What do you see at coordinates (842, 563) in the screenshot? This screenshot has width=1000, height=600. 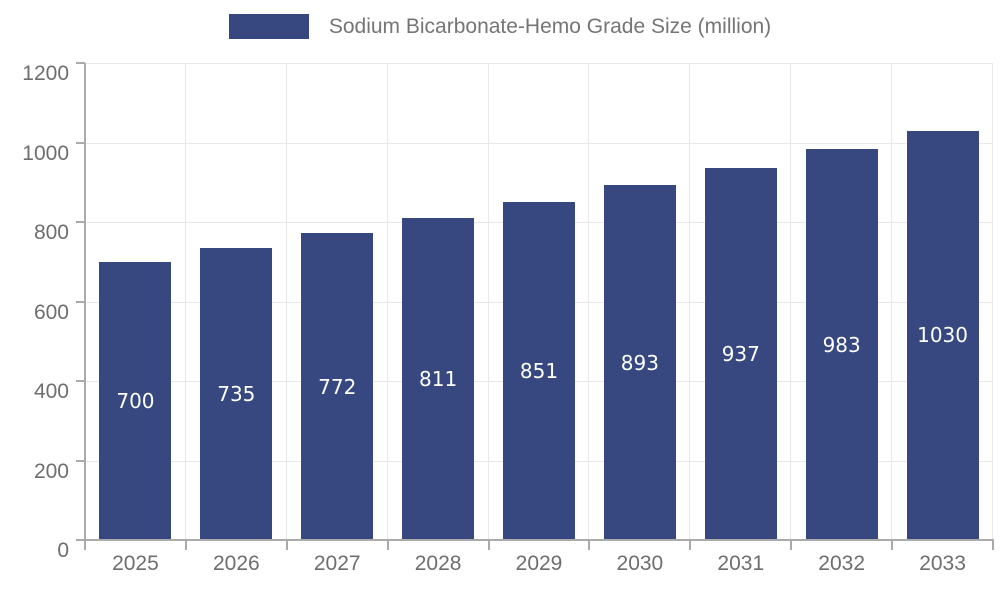 I see `x-tick-label: 2032` at bounding box center [842, 563].